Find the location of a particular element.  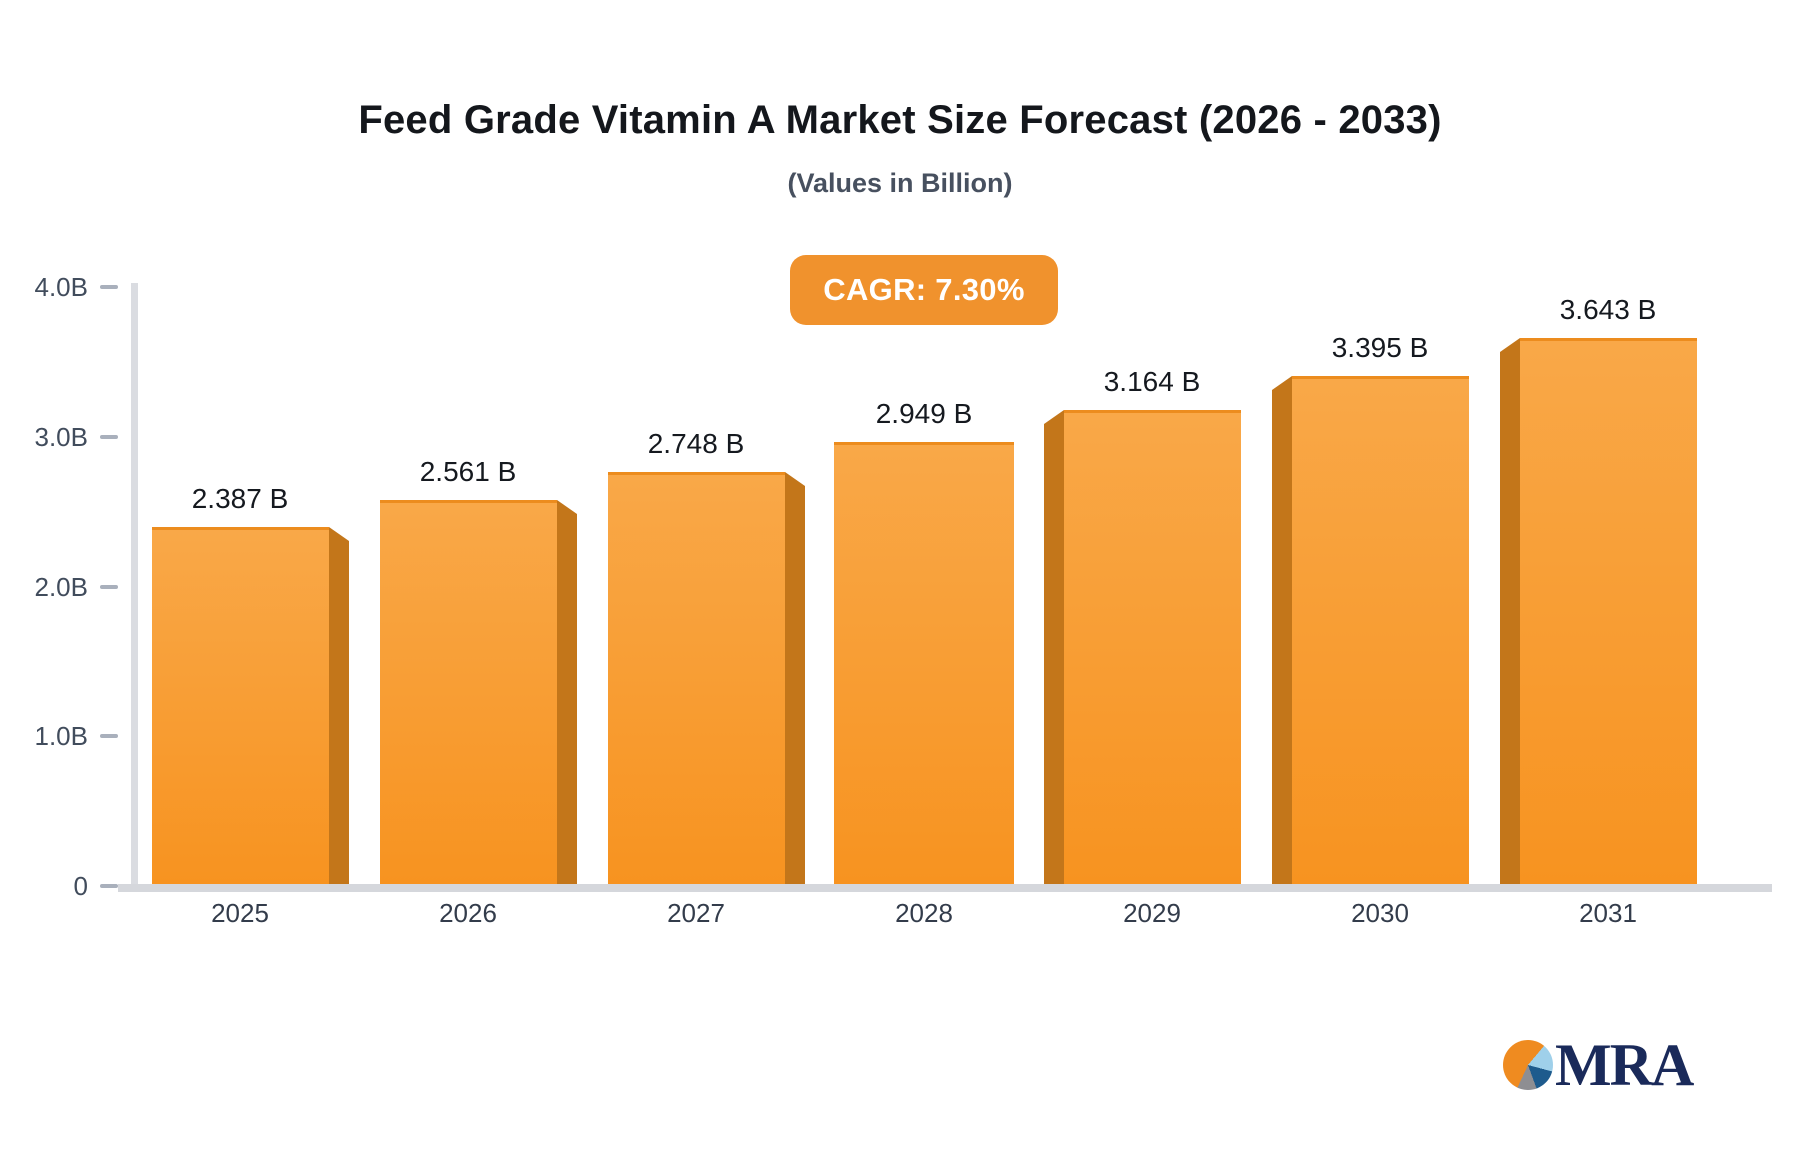

y-tick-label: 0 is located at coordinates (80, 886).